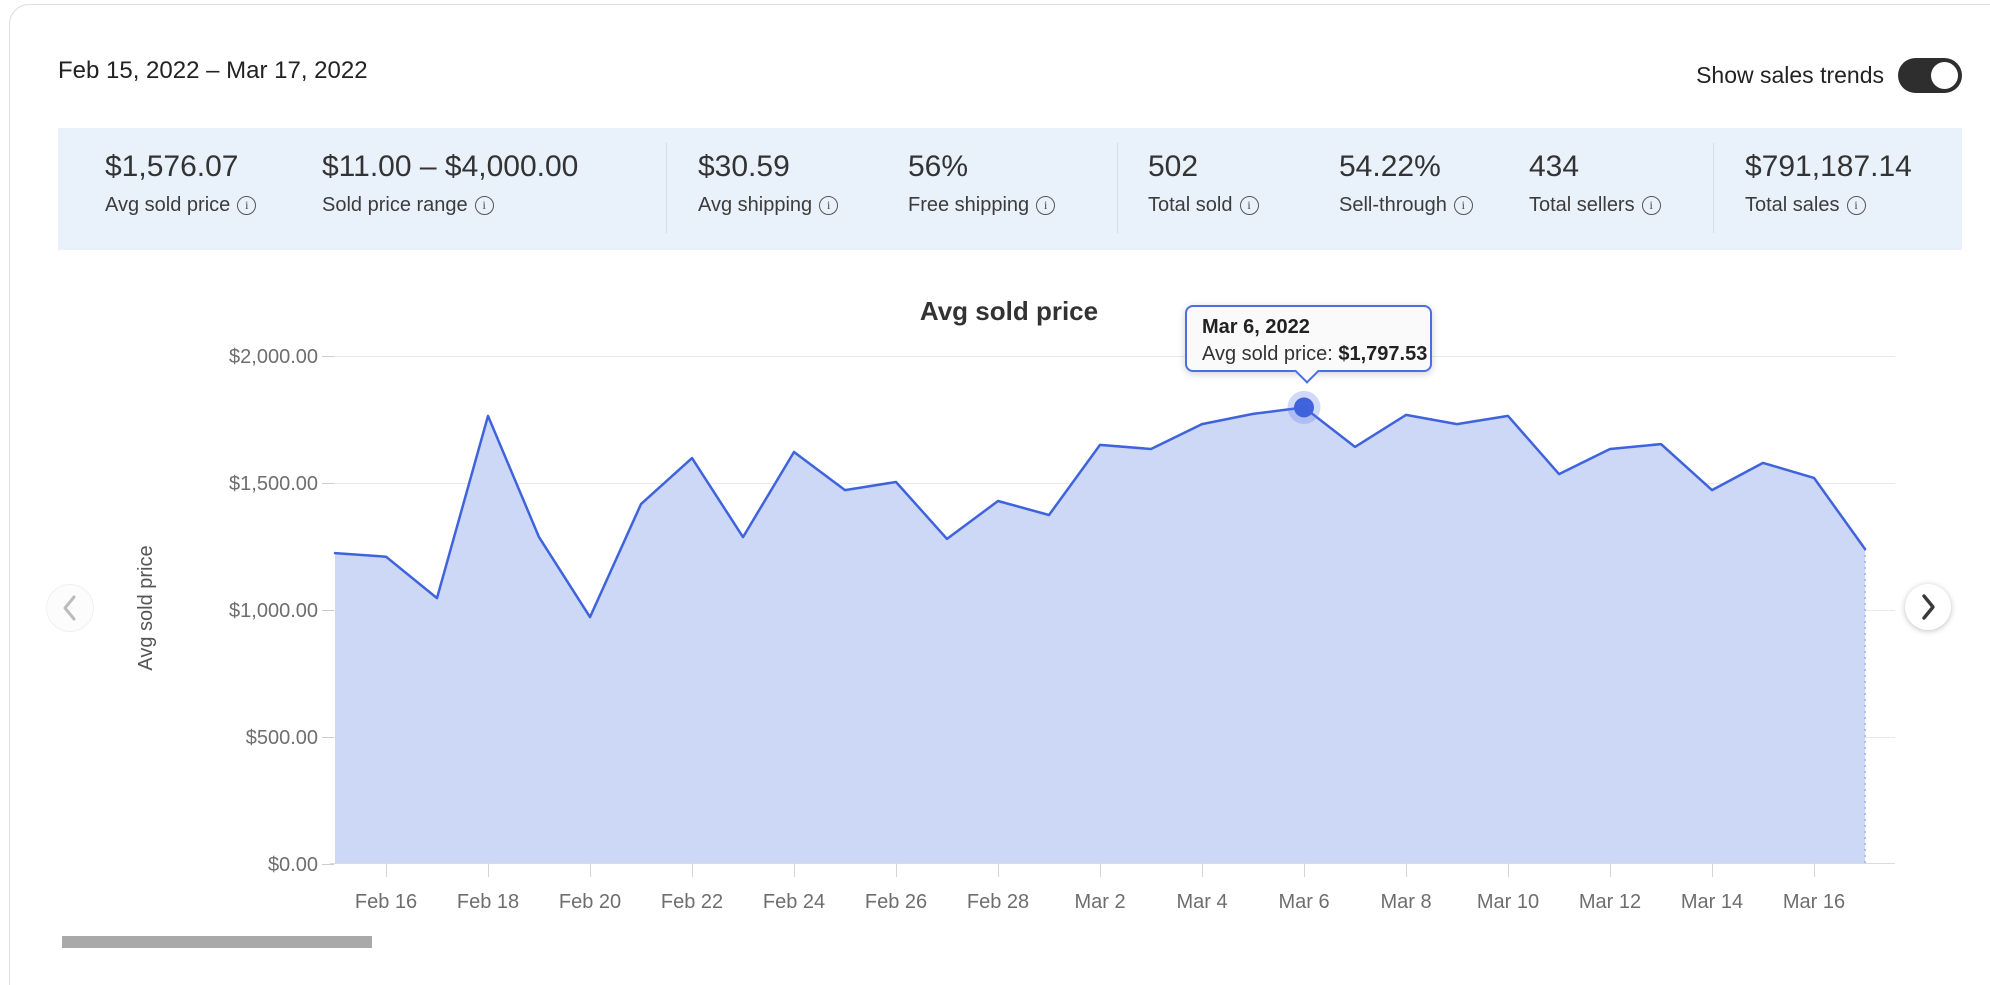 This screenshot has height=985, width=1990. What do you see at coordinates (896, 902) in the screenshot?
I see `x-tick-label: Feb 26` at bounding box center [896, 902].